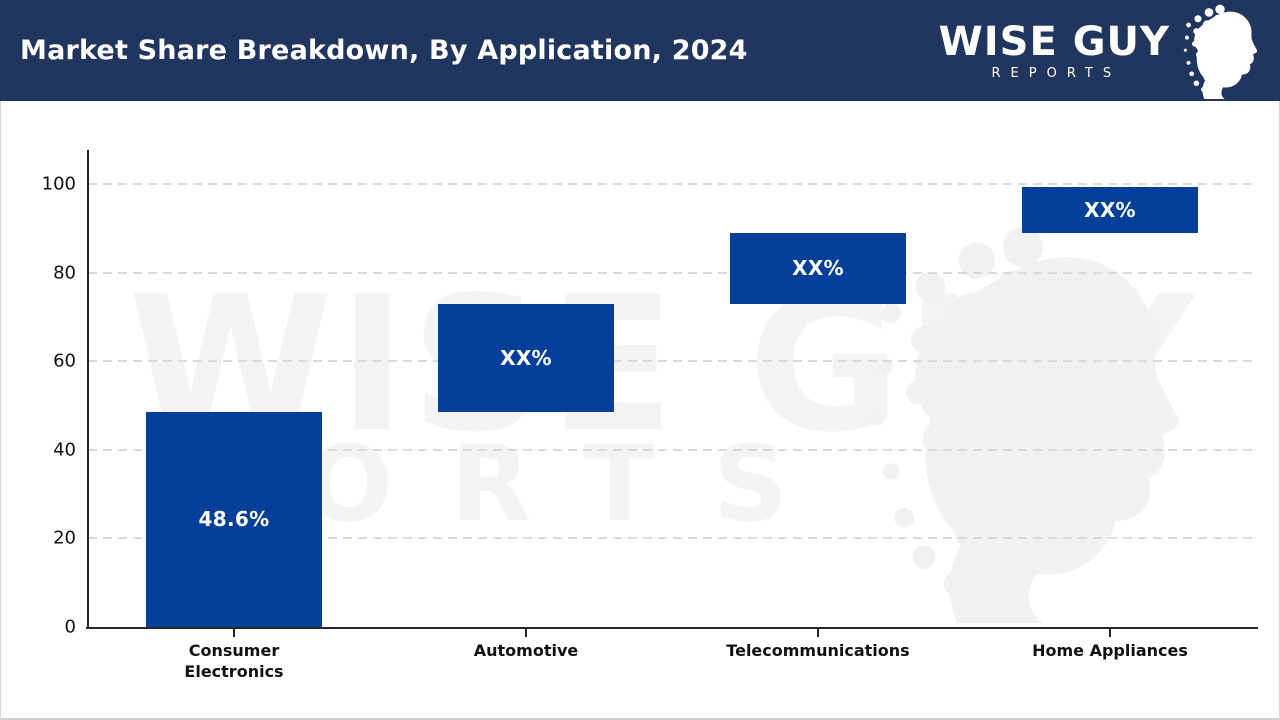 This screenshot has width=1280, height=720. Describe the element at coordinates (64, 450) in the screenshot. I see `y-axis-tick-label: 40` at that location.